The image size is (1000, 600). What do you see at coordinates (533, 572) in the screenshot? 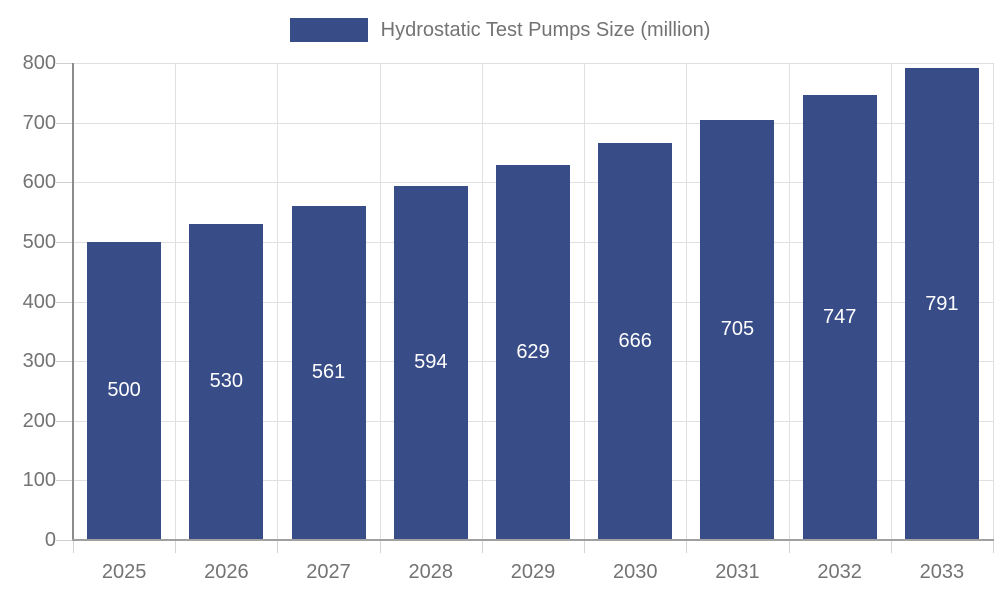
I see `x-tick-label: 2029` at bounding box center [533, 572].